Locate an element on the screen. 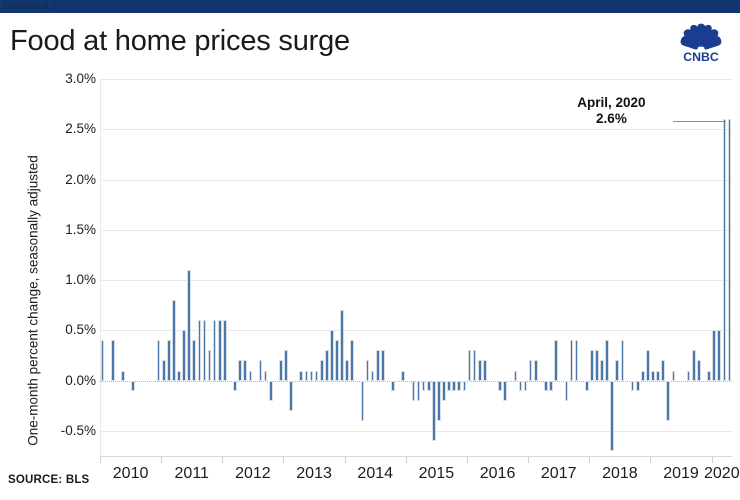 The width and height of the screenshot is (740, 500). x-axis-tick-label: 2012 is located at coordinates (253, 473).